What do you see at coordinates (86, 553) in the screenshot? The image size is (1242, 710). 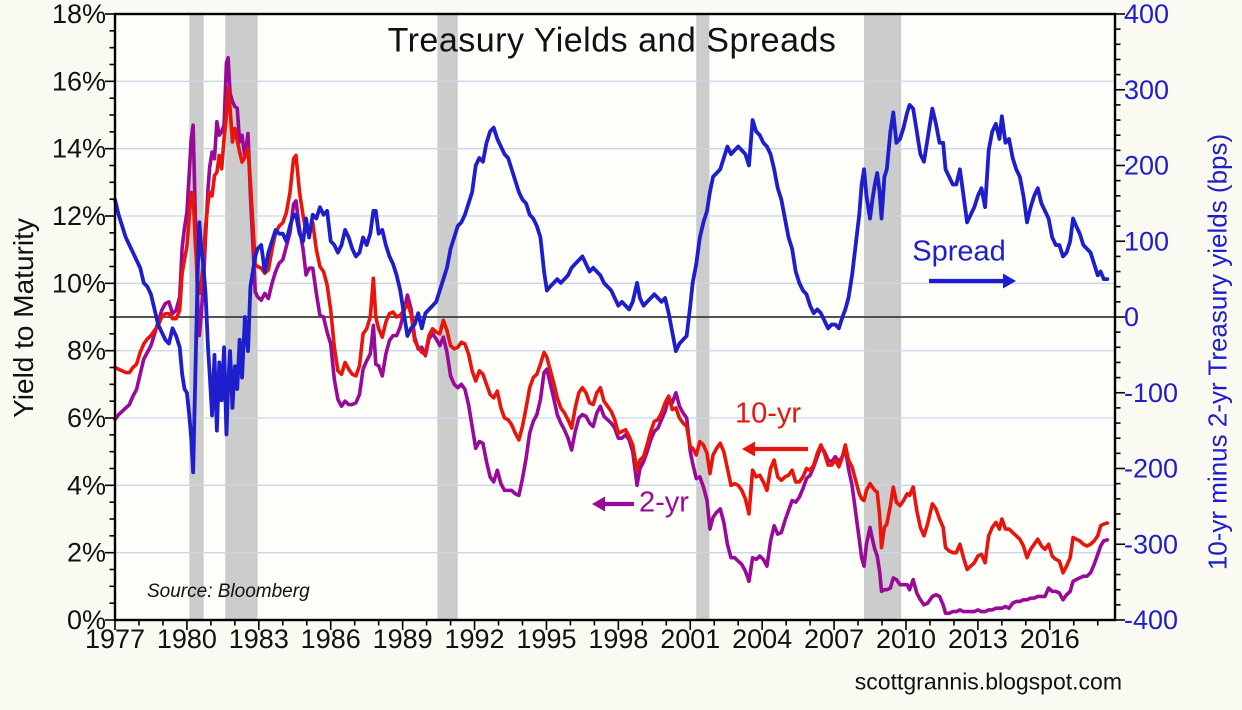 I see `left-tick-label: 2%` at bounding box center [86, 553].